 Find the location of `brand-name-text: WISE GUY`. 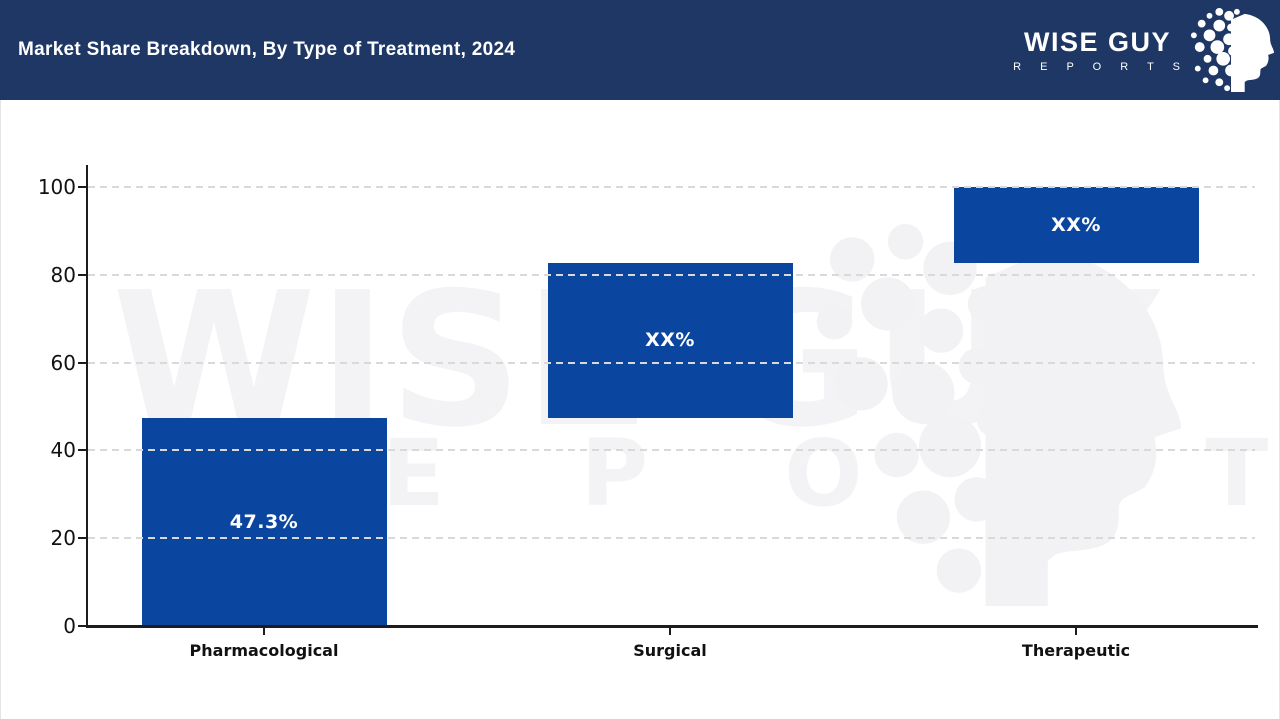

brand-name-text: WISE GUY is located at coordinates (1098, 42).